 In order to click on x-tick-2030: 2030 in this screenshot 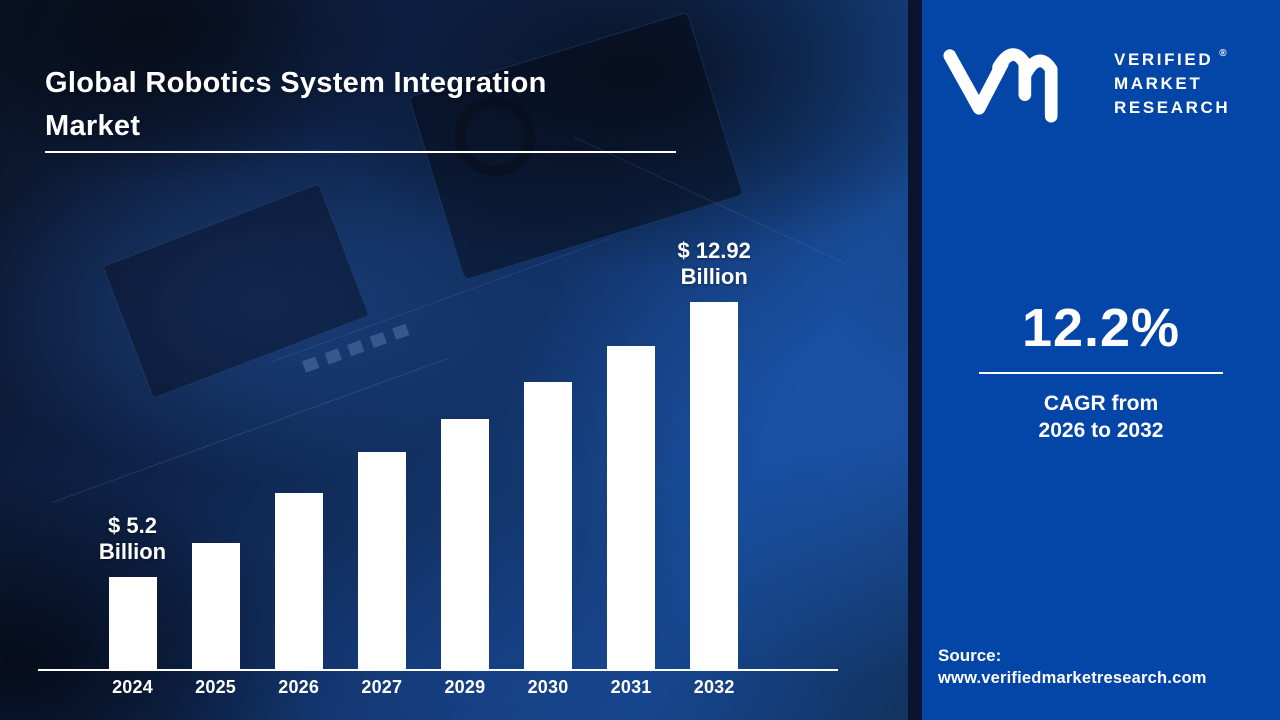, I will do `click(548, 687)`.